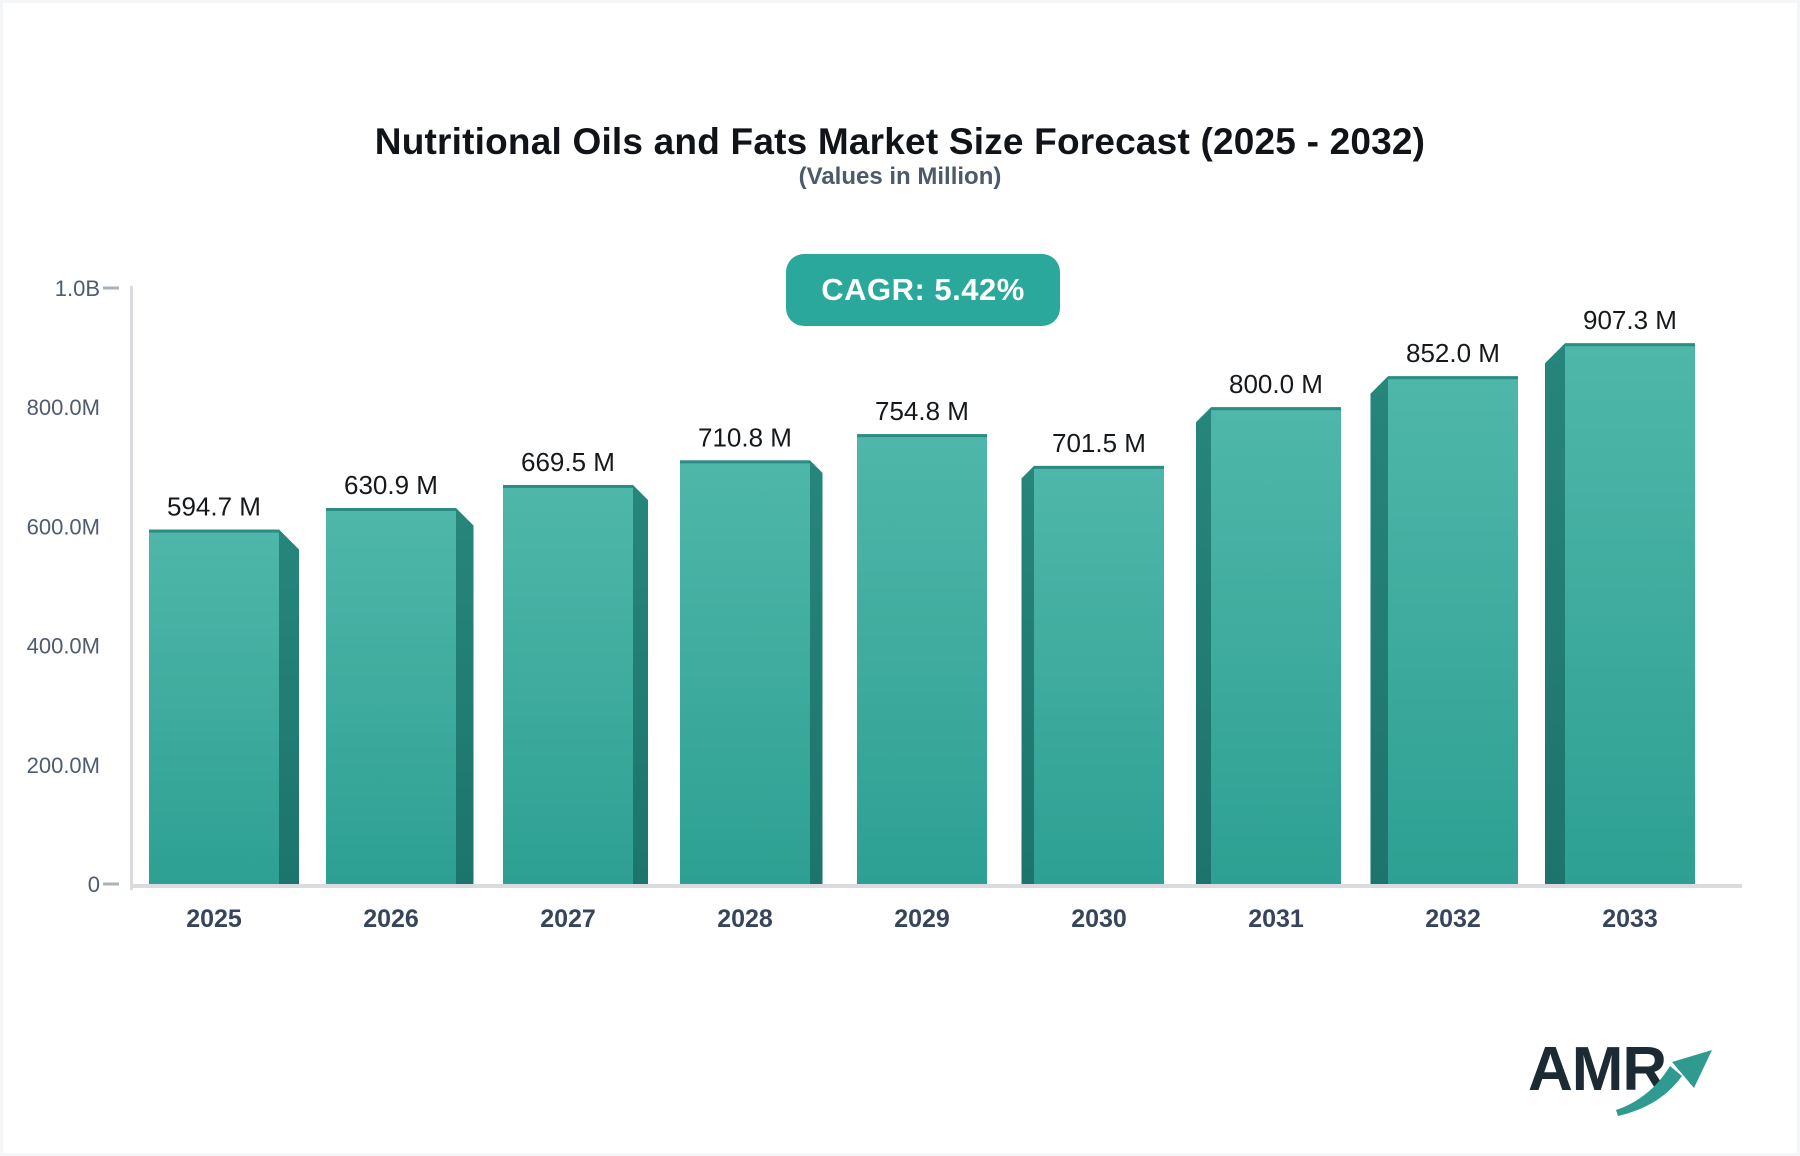  I want to click on growth-arrow-icon, so click(1664, 1083).